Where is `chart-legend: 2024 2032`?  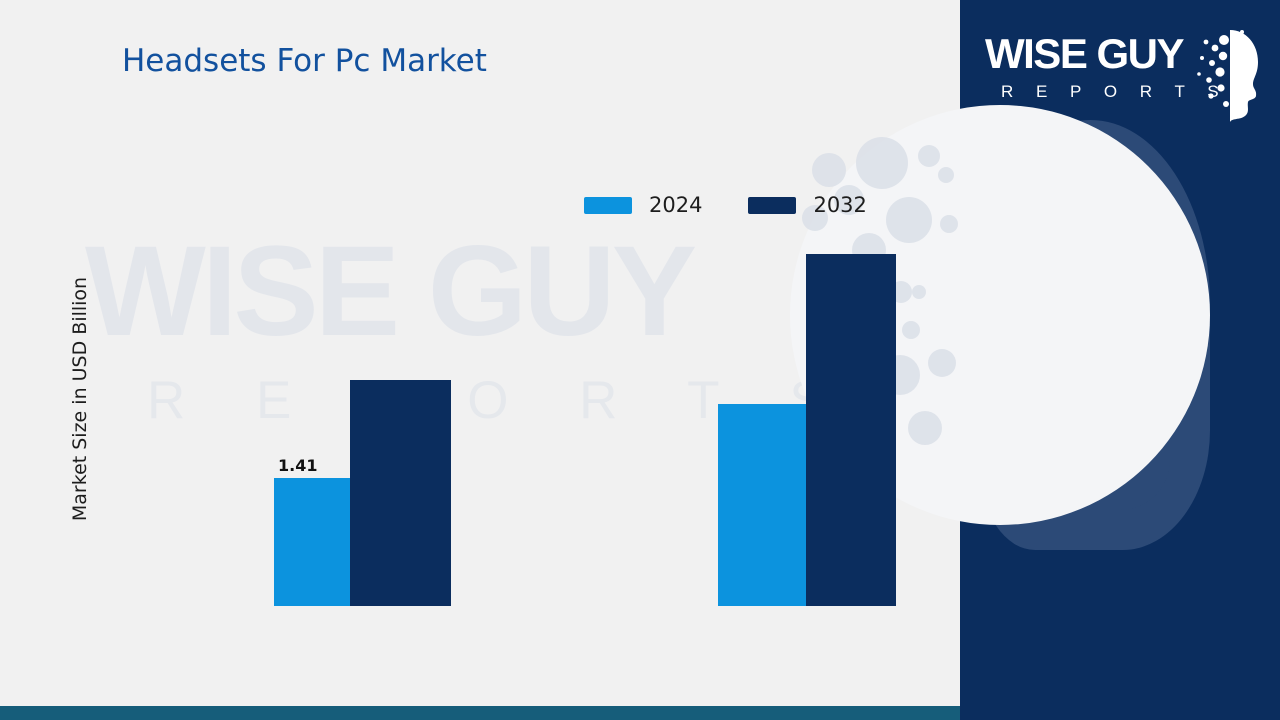 chart-legend: 2024 2032 is located at coordinates (725, 205).